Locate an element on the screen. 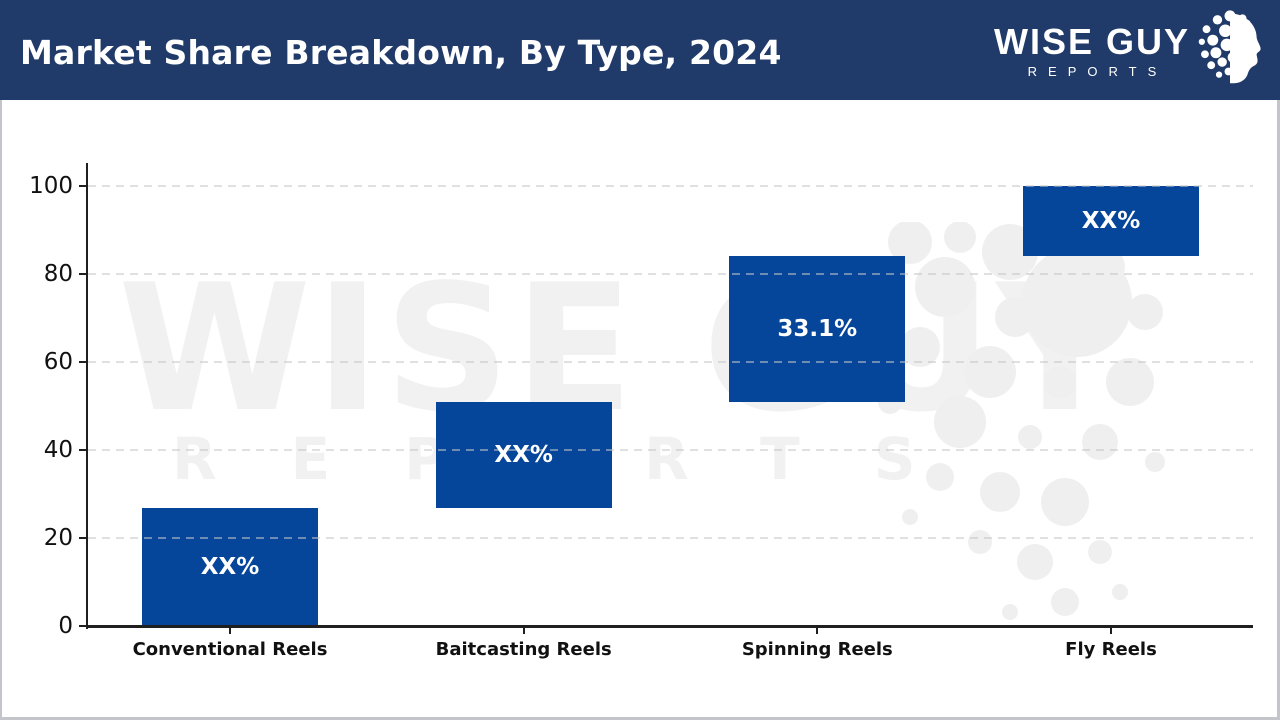  x-axis-category-label: Baitcasting Reels is located at coordinates (523, 649).